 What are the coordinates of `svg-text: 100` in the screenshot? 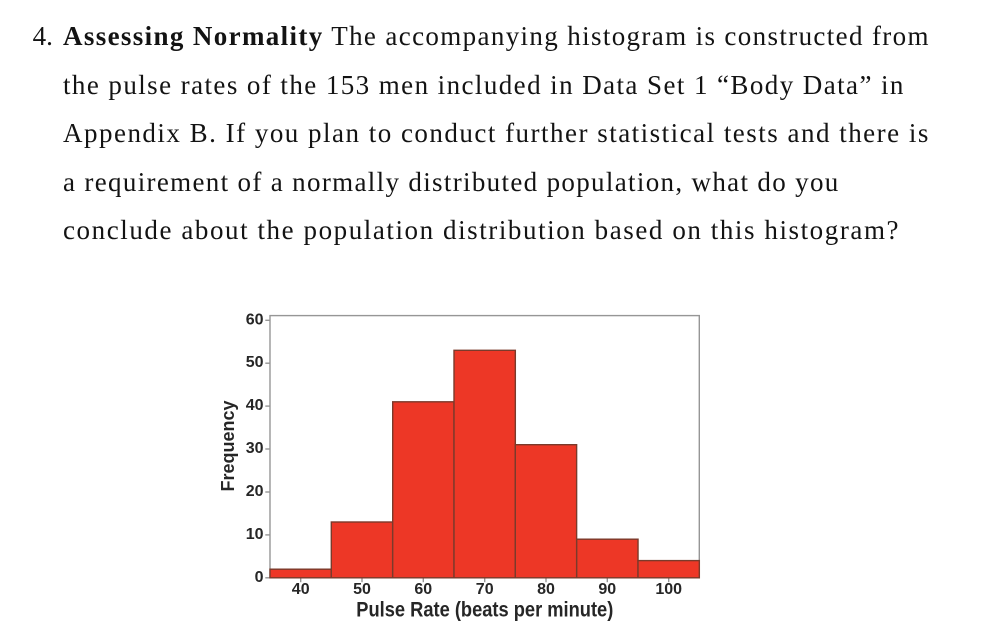 It's located at (668, 589).